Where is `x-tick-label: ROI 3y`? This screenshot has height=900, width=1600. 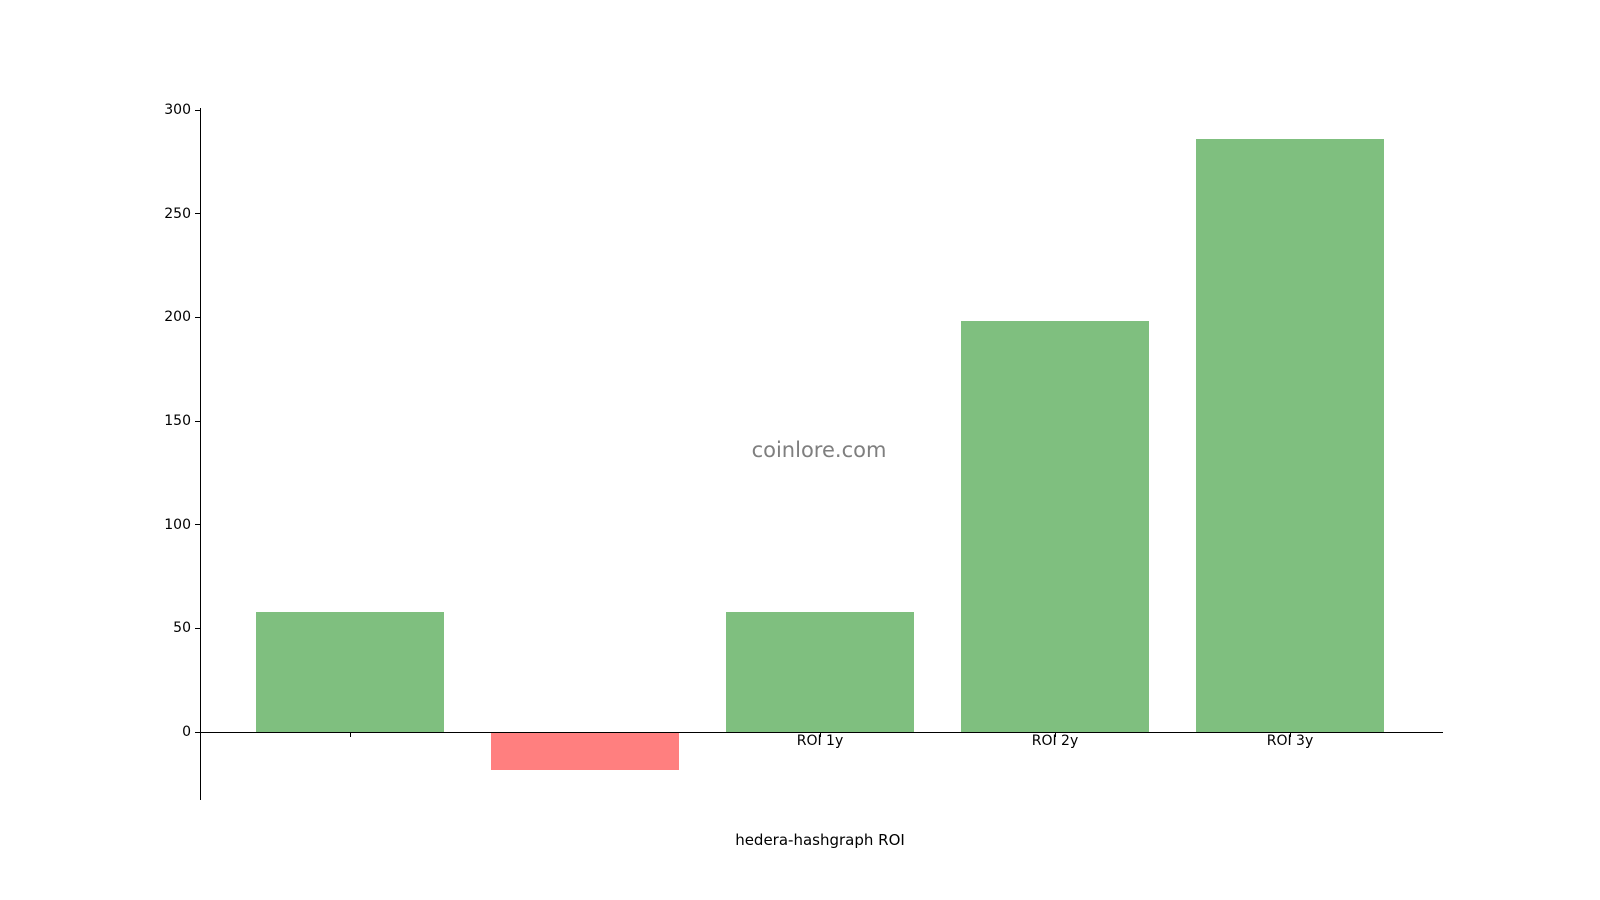 x-tick-label: ROI 3y is located at coordinates (1290, 741).